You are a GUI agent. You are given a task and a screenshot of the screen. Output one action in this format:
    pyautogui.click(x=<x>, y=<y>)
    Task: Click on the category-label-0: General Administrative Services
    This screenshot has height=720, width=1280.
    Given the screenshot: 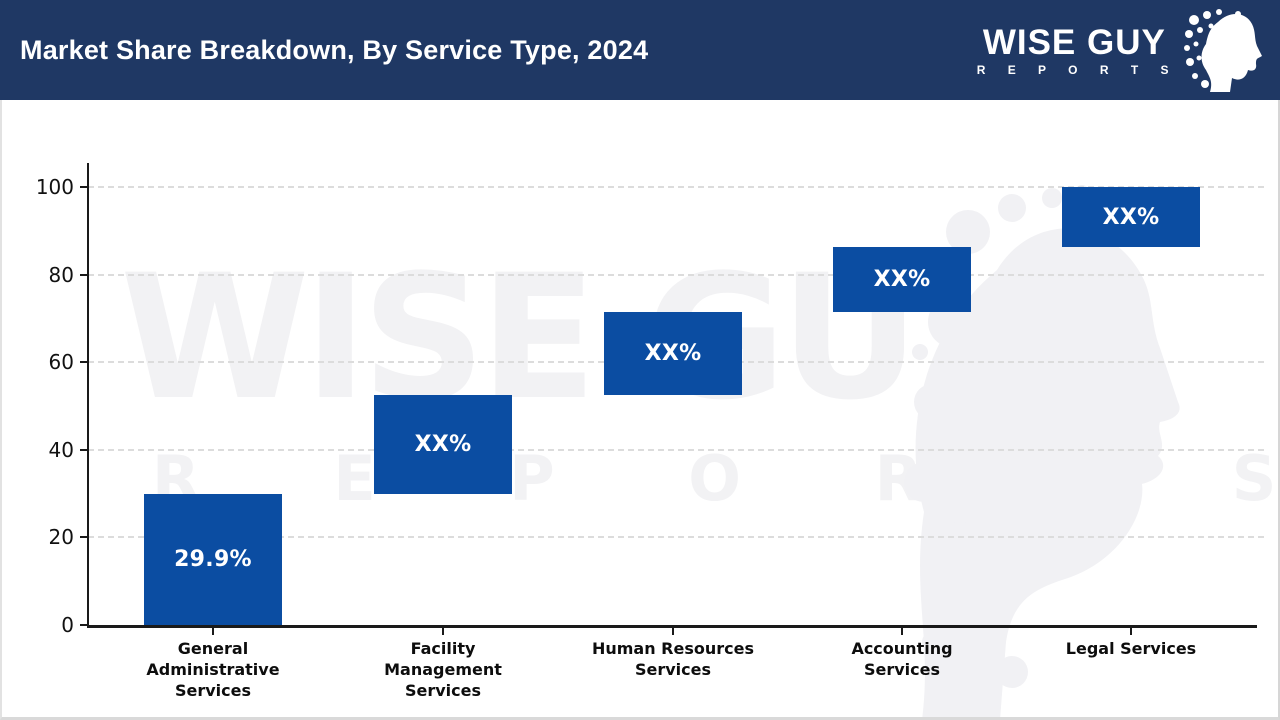 What is the action you would take?
    pyautogui.click(x=213, y=669)
    